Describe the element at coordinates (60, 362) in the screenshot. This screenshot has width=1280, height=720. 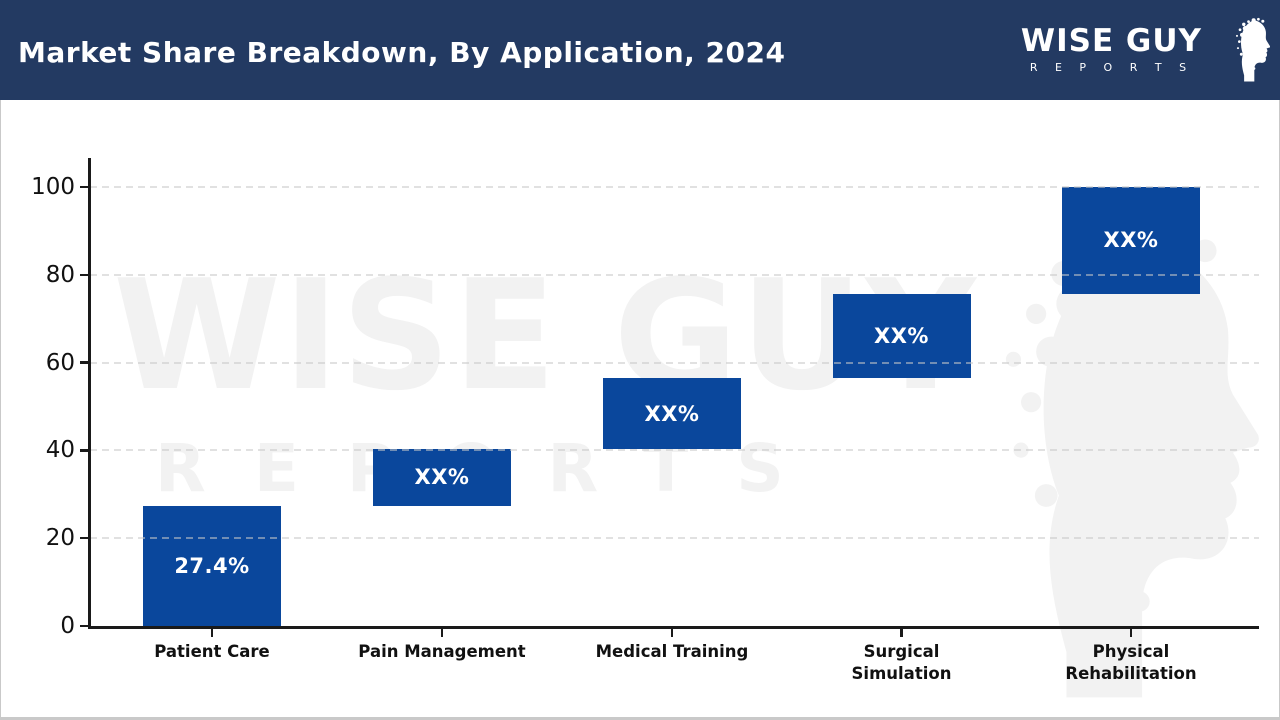
I see `y-tick-label-60: 60` at that location.